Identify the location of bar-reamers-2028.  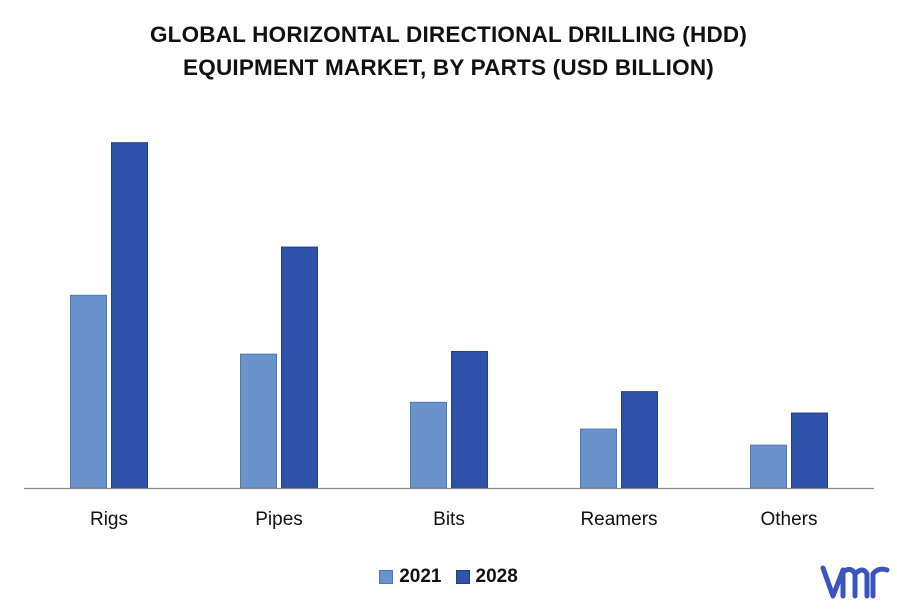
(639, 440).